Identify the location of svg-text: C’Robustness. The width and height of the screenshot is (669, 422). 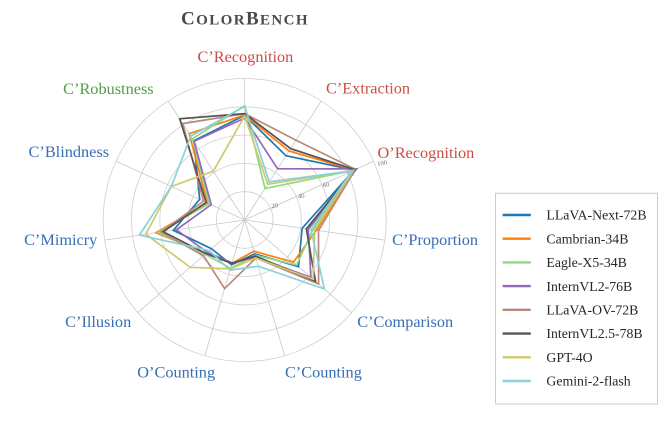
(108, 88).